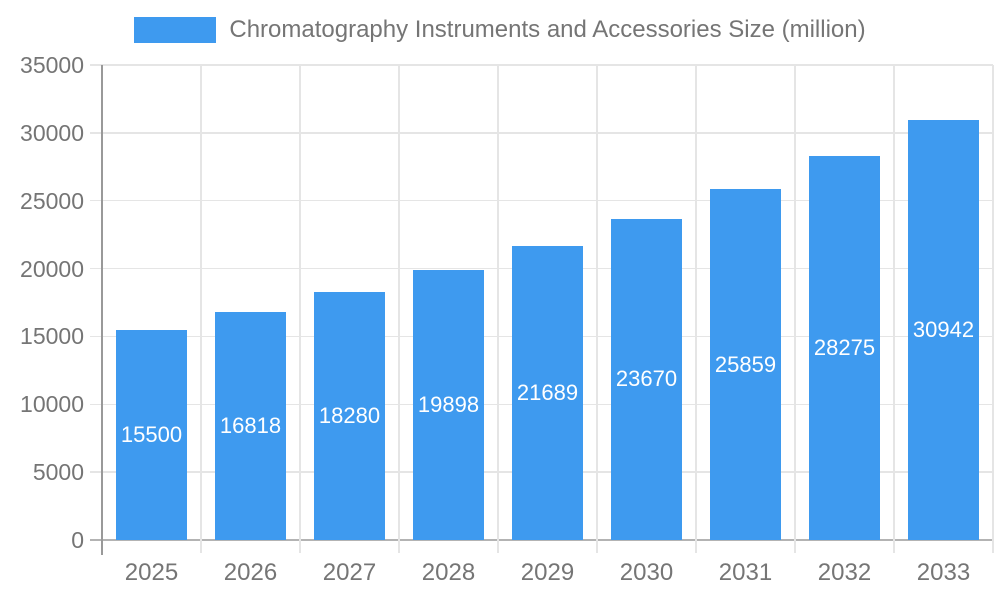 The width and height of the screenshot is (1000, 600). I want to click on y-tick-label: 20000, so click(52, 268).